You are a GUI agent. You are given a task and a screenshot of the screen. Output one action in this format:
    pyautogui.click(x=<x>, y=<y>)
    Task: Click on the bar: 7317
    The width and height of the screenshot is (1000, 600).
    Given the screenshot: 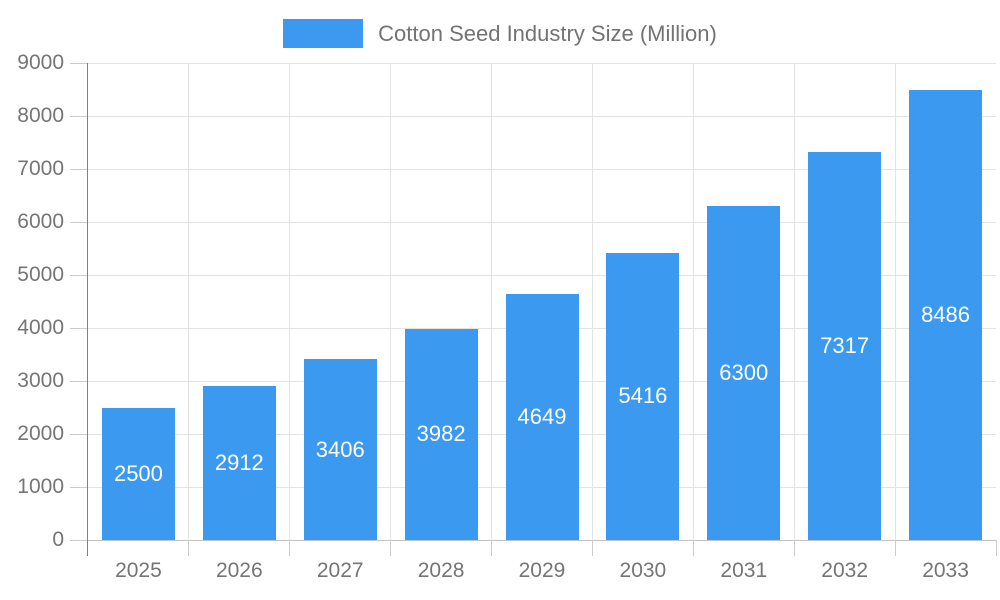 What is the action you would take?
    pyautogui.click(x=845, y=346)
    